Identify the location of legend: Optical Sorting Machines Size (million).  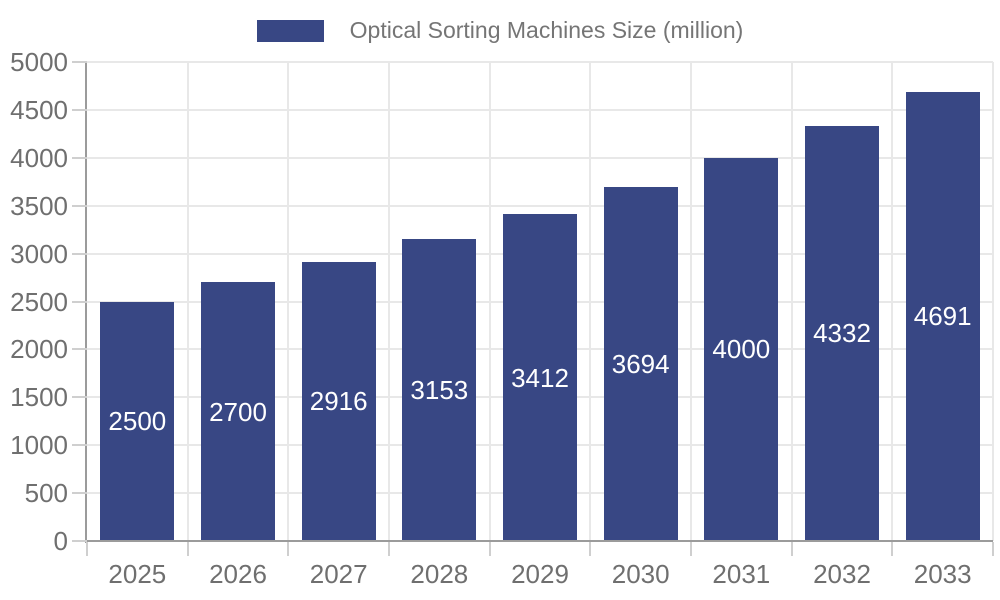
(500, 30).